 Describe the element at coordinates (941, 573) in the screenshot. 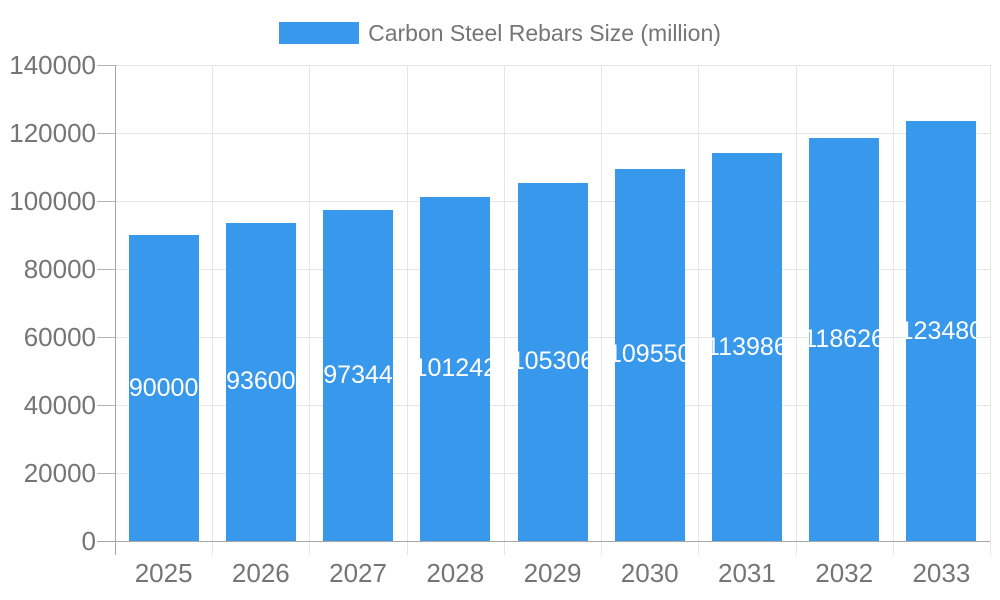

I see `x-axis-tick-label: 2033` at that location.